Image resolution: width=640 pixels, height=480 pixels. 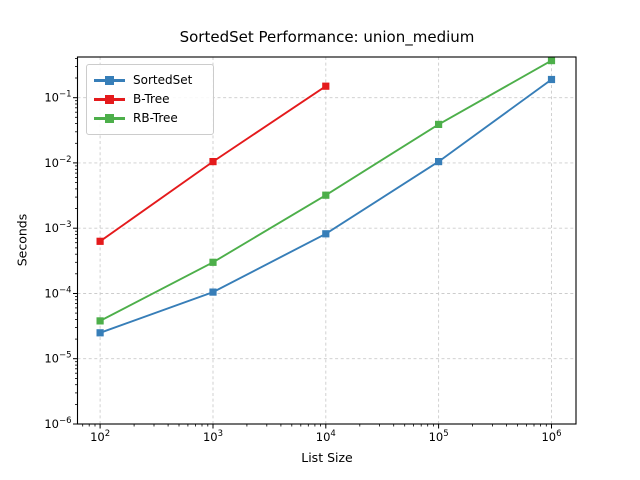 What do you see at coordinates (213, 436) in the screenshot?
I see `svg-text: 10³` at bounding box center [213, 436].